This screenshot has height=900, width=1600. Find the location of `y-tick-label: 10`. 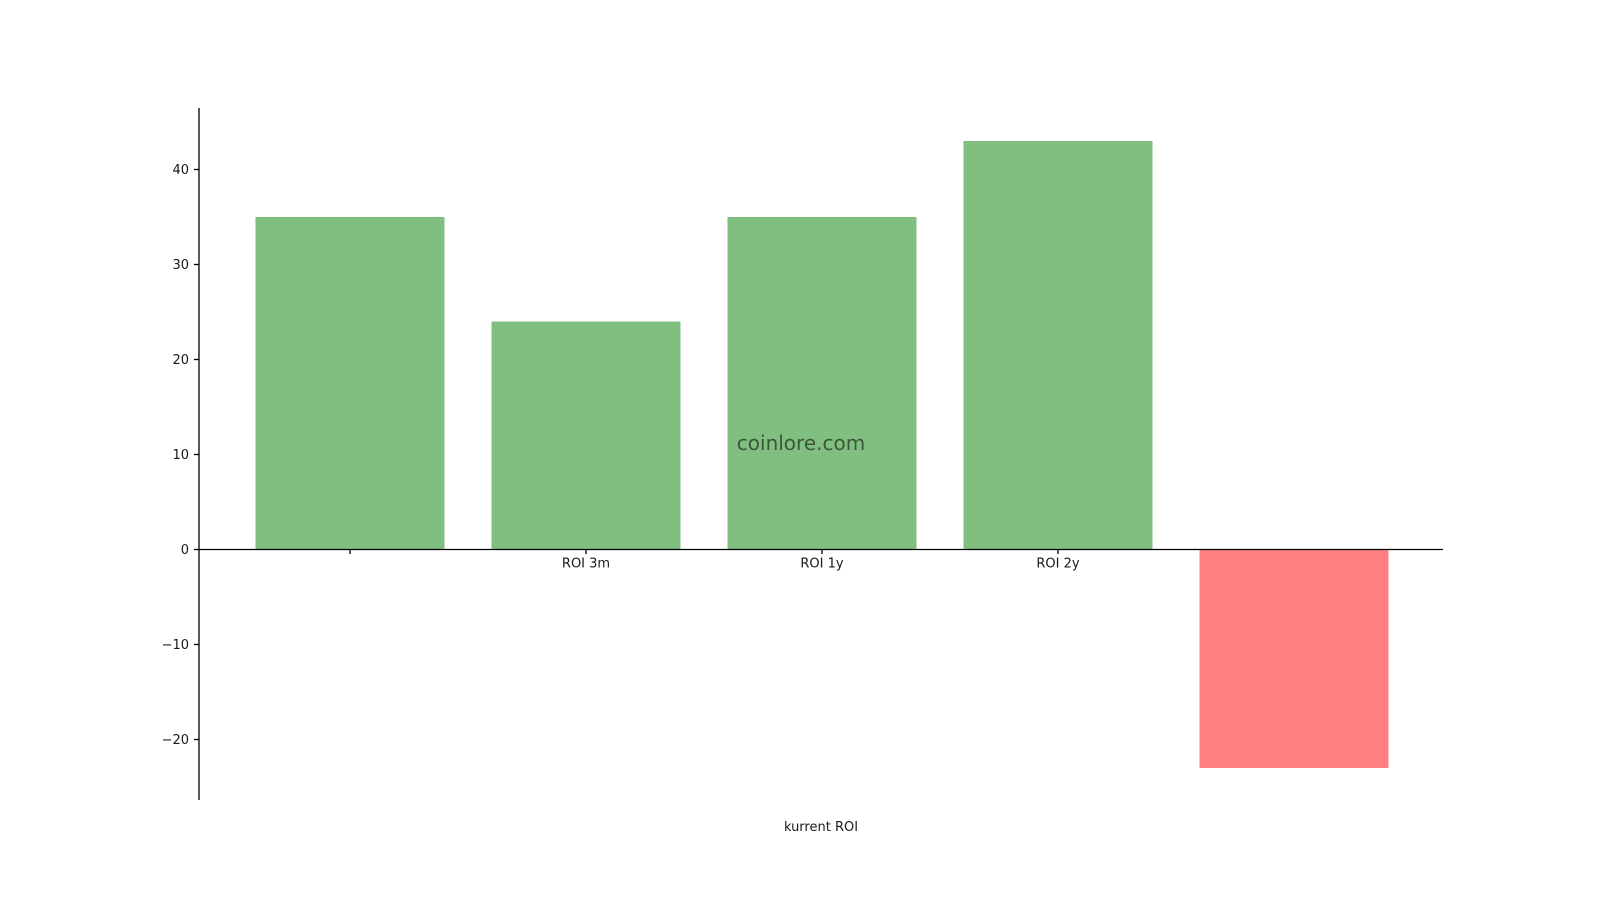

y-tick-label: 10 is located at coordinates (180, 455).